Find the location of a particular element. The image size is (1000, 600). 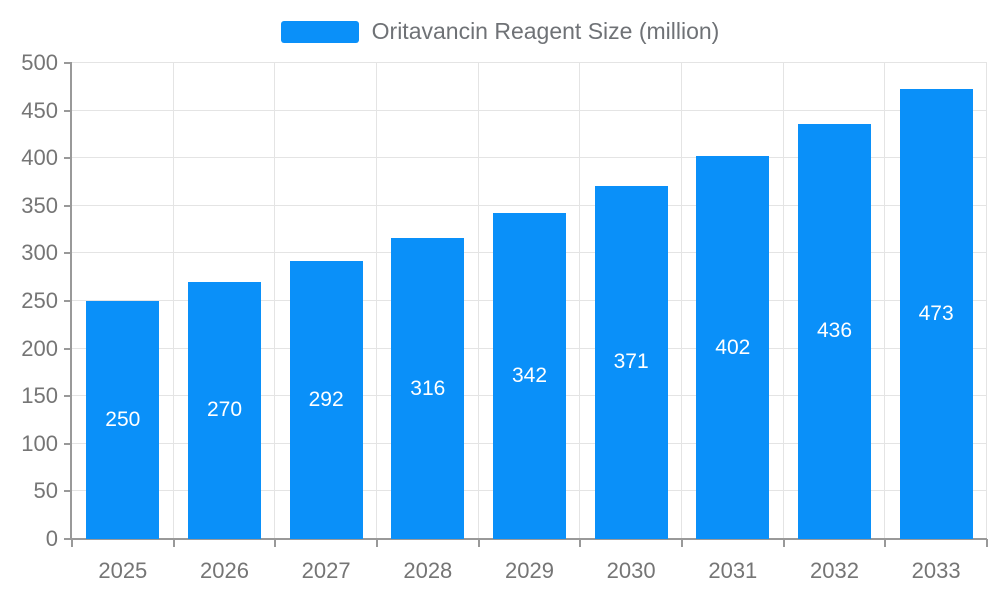

x-axis-label: 2025 is located at coordinates (123, 570).